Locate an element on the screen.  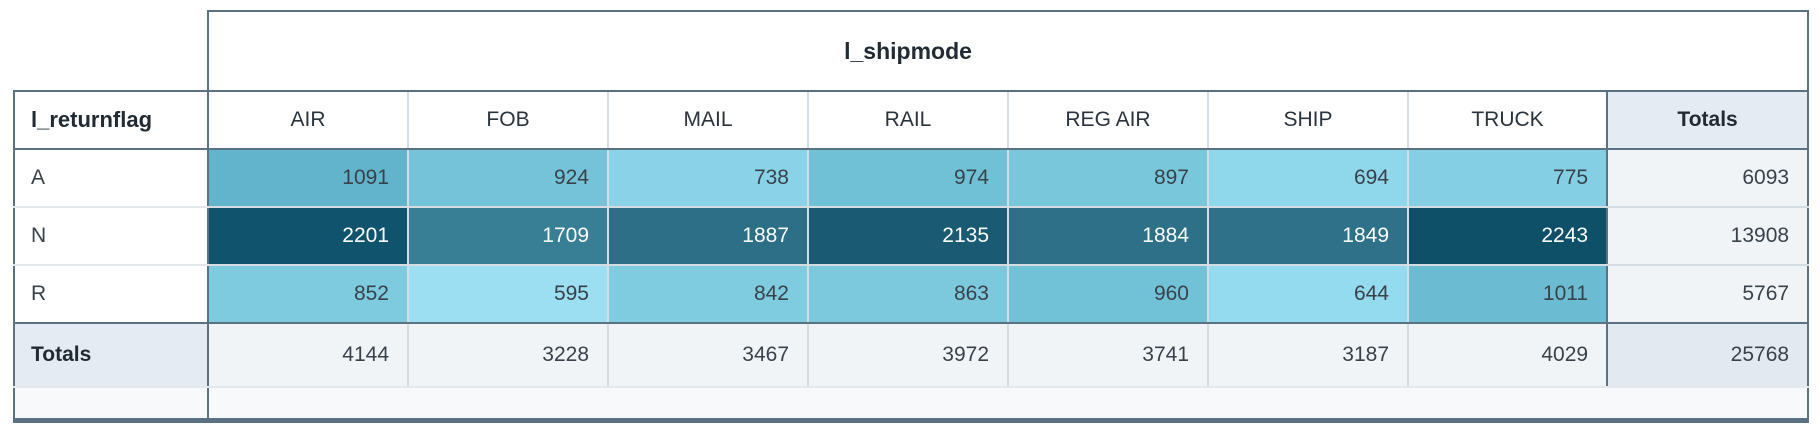
row-group-header: l_returnflag is located at coordinates (111, 120).